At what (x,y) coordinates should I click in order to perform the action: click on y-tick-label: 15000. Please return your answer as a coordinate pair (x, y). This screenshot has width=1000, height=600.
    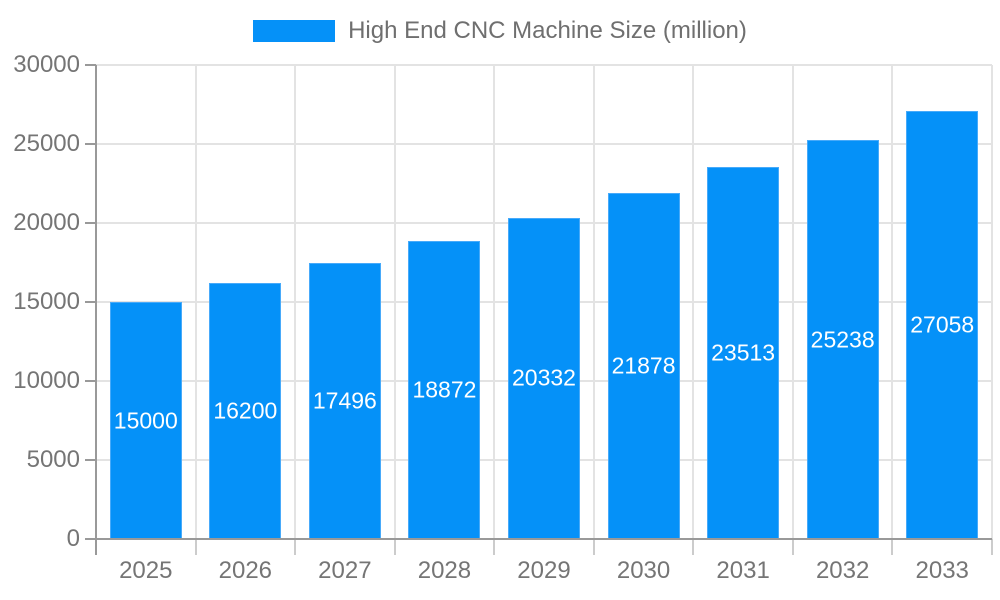
    Looking at the image, I should click on (46, 301).